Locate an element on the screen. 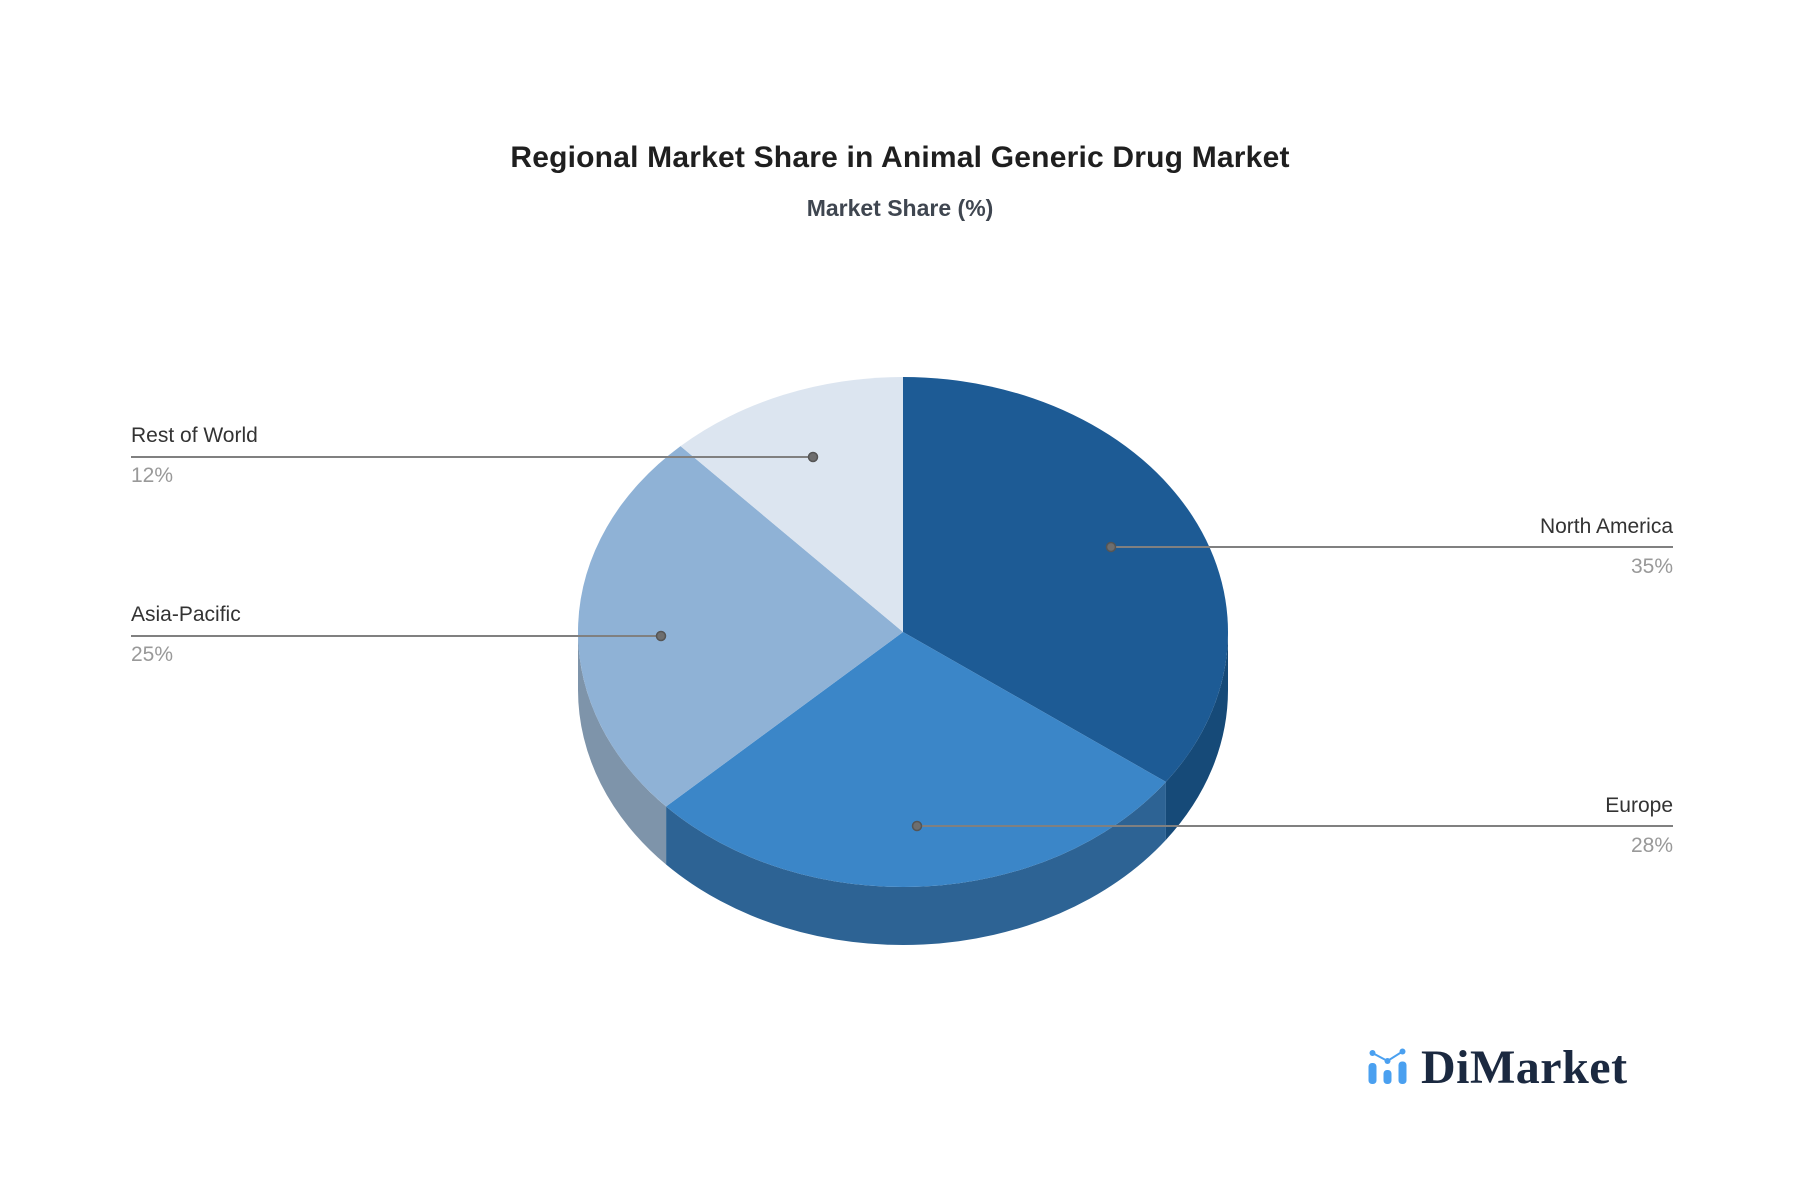 This screenshot has width=1800, height=1196. slice-label-asia-pacific: Asia-Pacific 25% is located at coordinates (186, 635).